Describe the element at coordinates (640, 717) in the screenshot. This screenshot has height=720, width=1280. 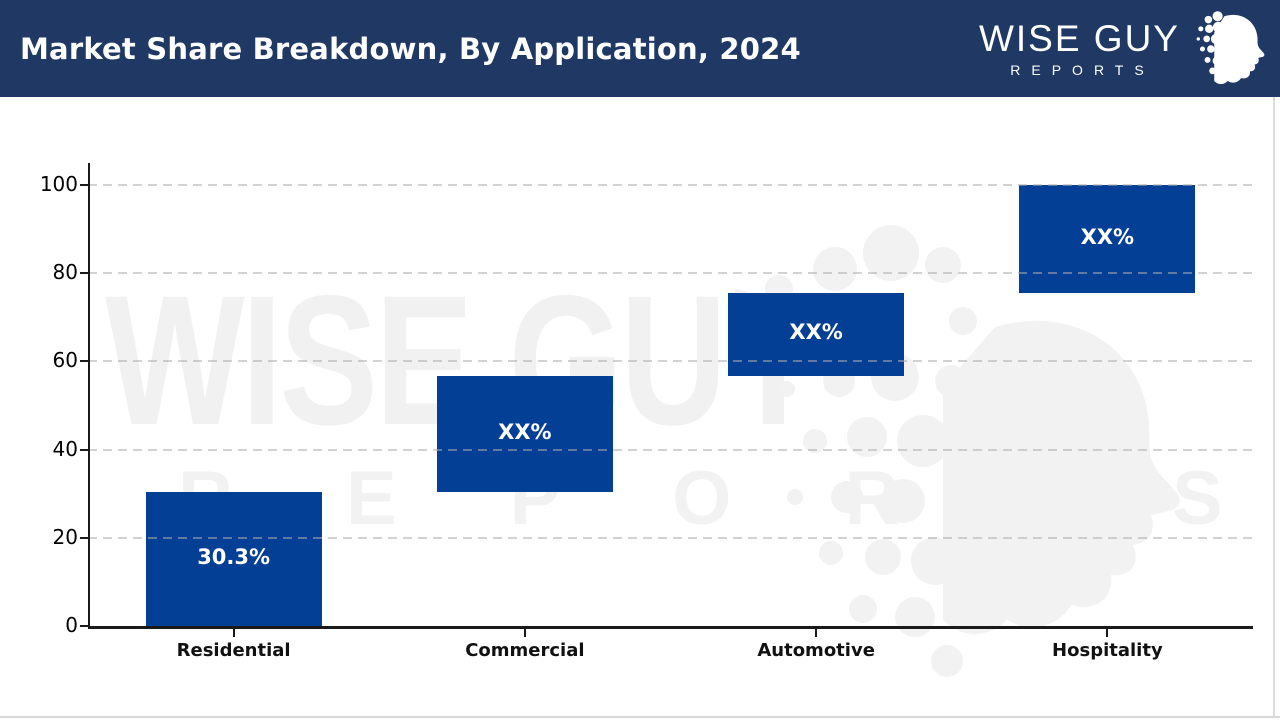
I see `image-bottom-border` at that location.